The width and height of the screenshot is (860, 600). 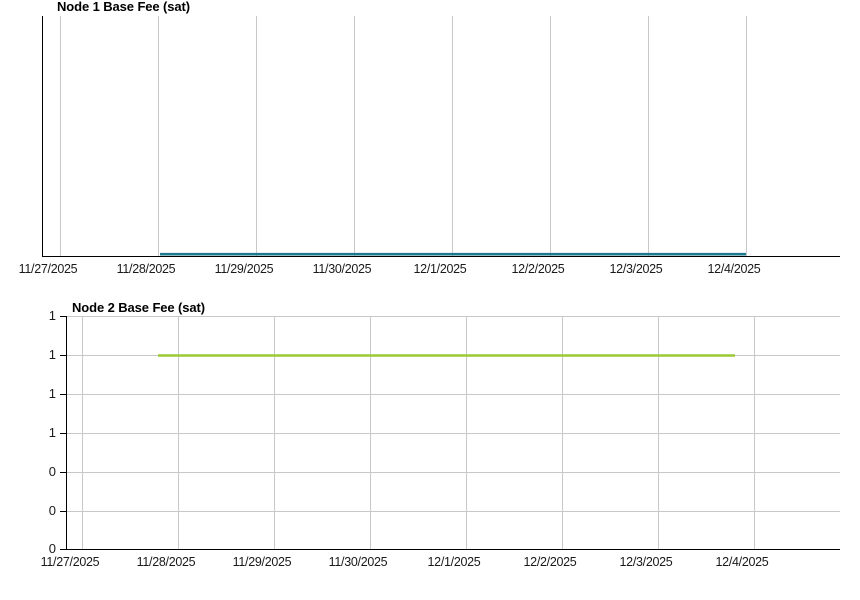 What do you see at coordinates (440, 269) in the screenshot?
I see `chart-1-xtick-4: 12/1/2025` at bounding box center [440, 269].